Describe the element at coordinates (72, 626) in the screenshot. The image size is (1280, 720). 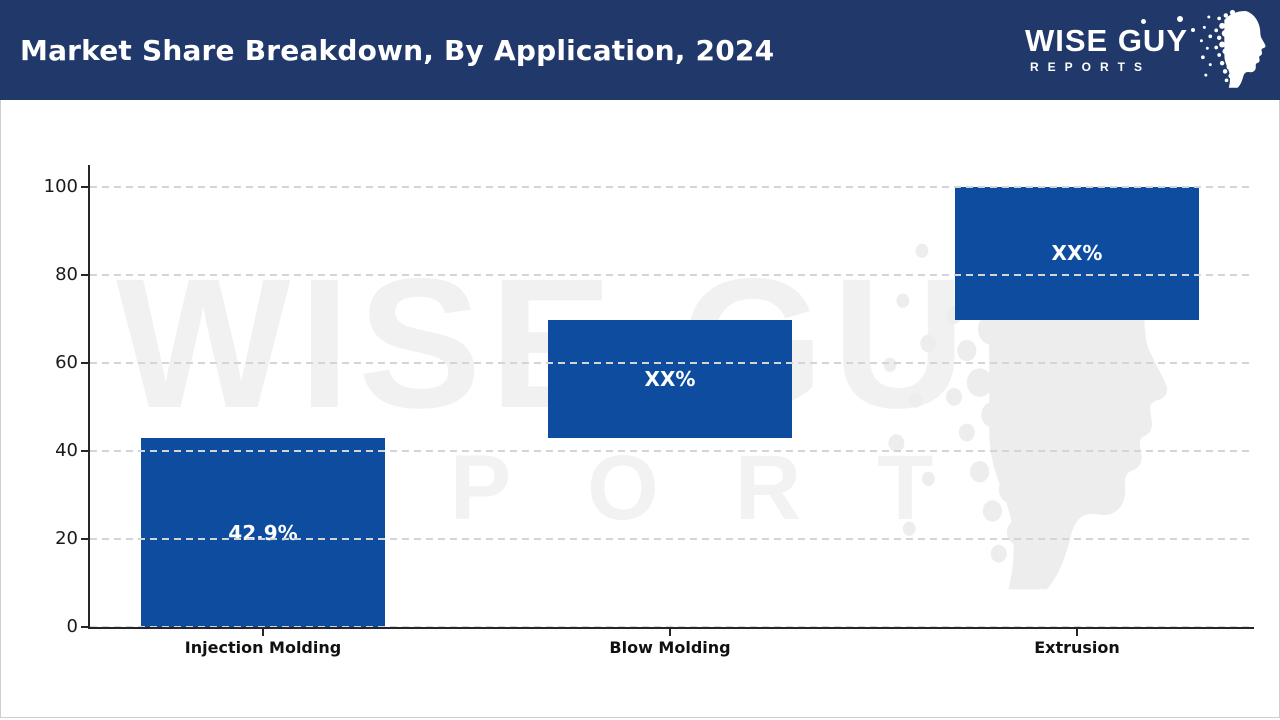
I see `y-axis-tick-label: 0` at that location.